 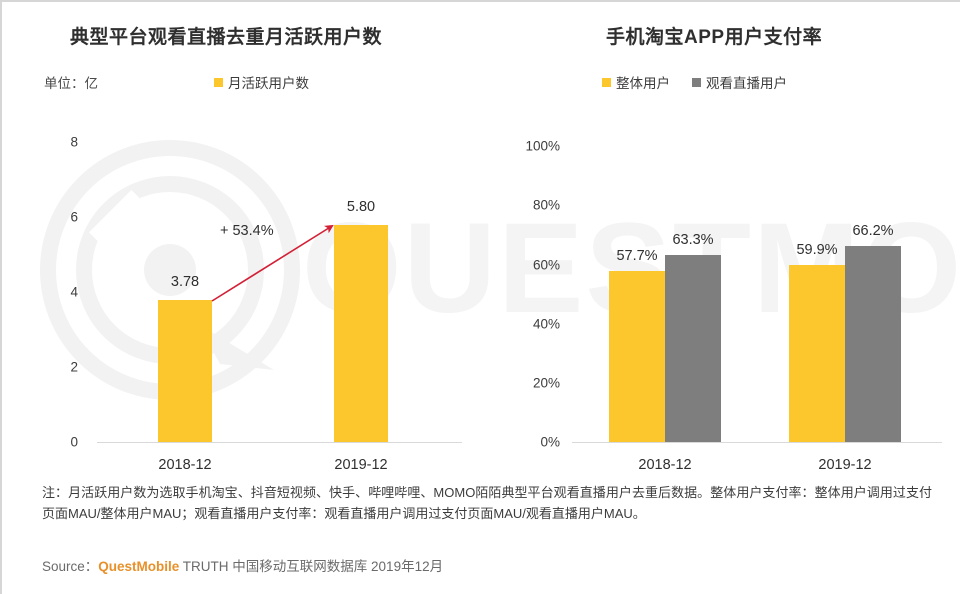 What do you see at coordinates (637, 256) in the screenshot?
I see `right-bar-value-2018-12-overall: 57.7%` at bounding box center [637, 256].